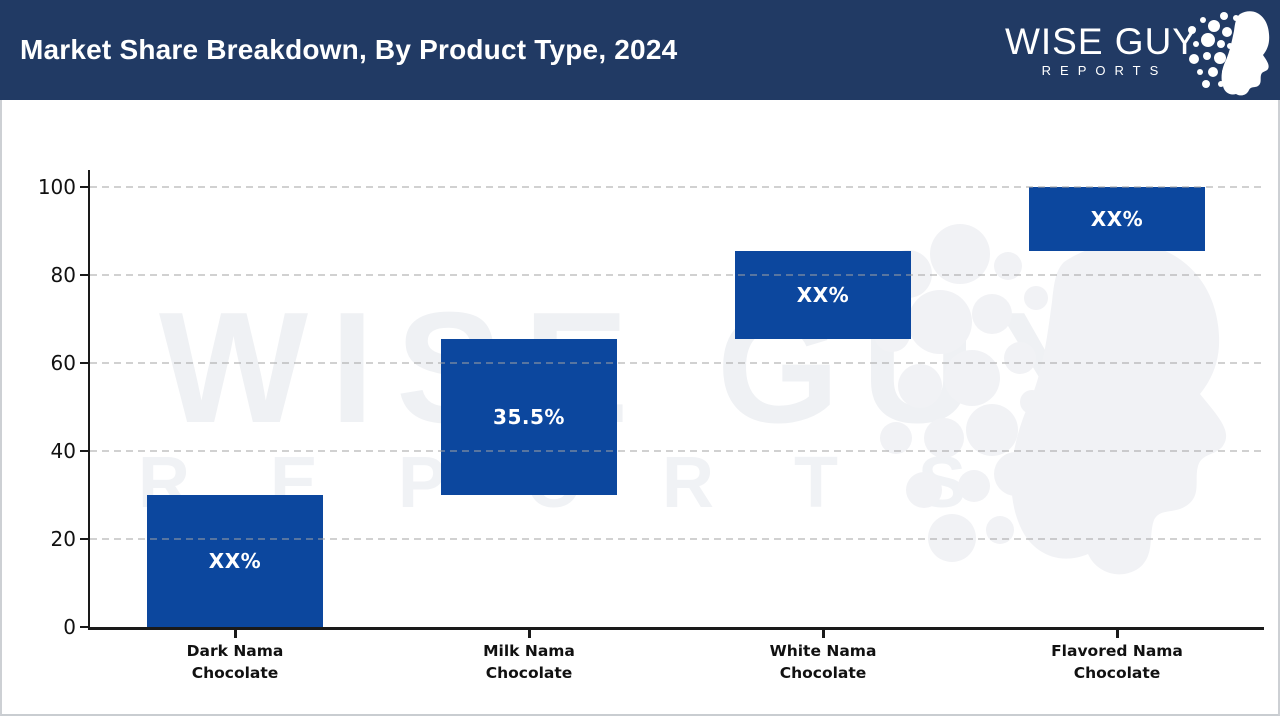 This screenshot has height=720, width=1280. I want to click on y-tick-label: 40, so click(63, 451).